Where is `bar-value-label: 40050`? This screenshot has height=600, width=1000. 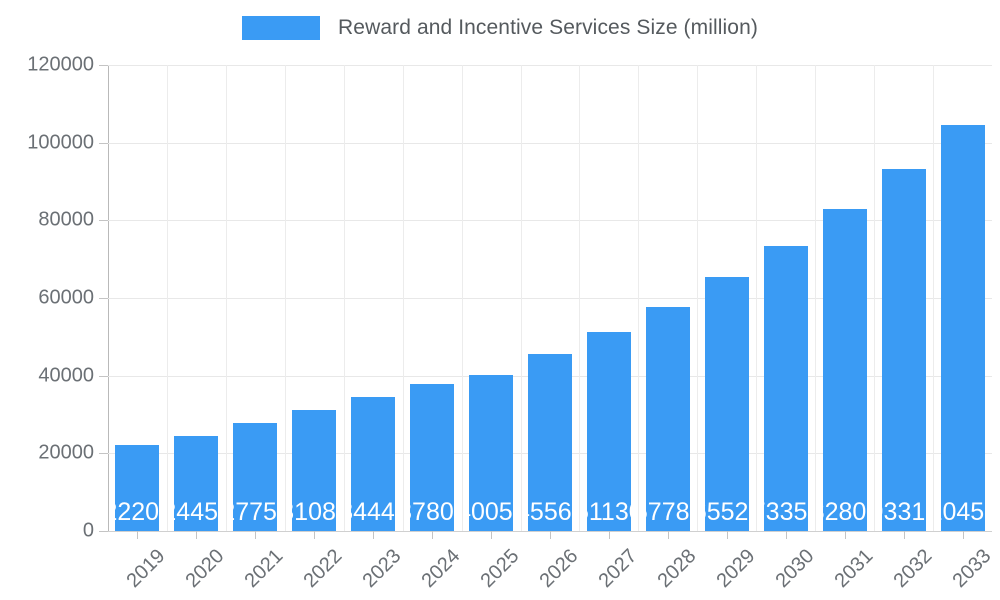
bar-value-label: 40050 is located at coordinates (491, 512).